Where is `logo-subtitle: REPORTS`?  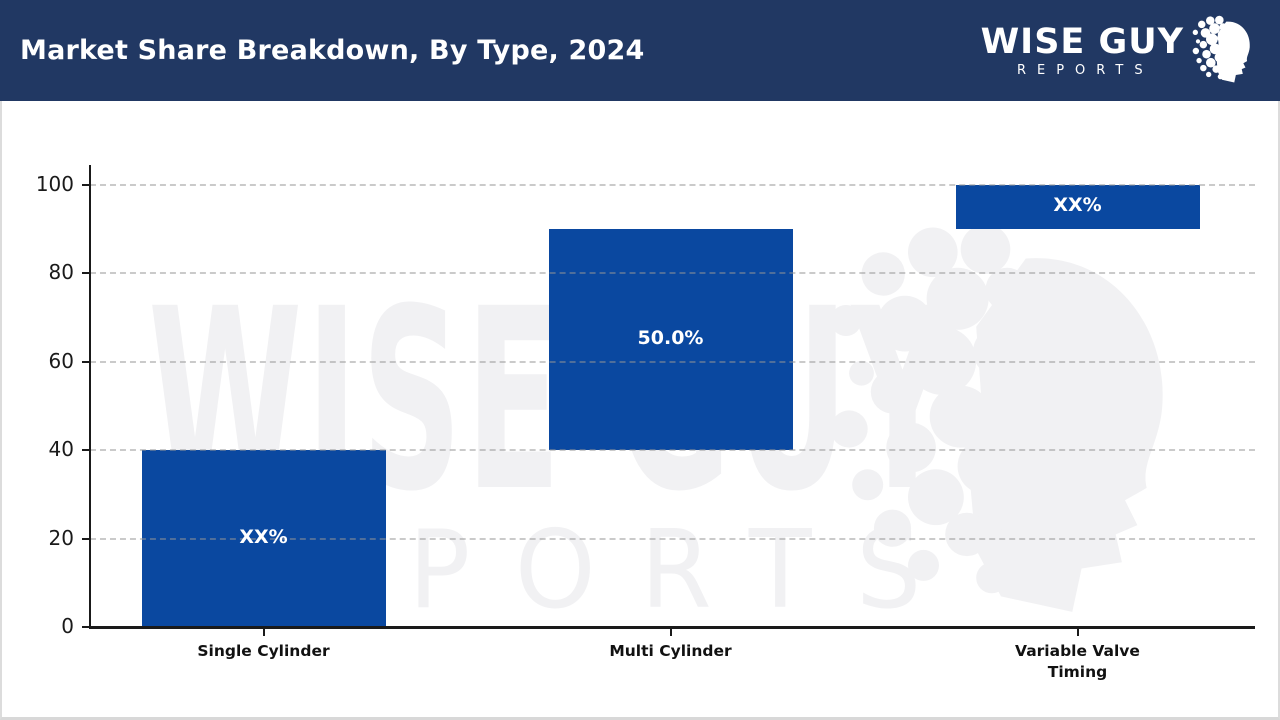
logo-subtitle: REPORTS is located at coordinates (1085, 70).